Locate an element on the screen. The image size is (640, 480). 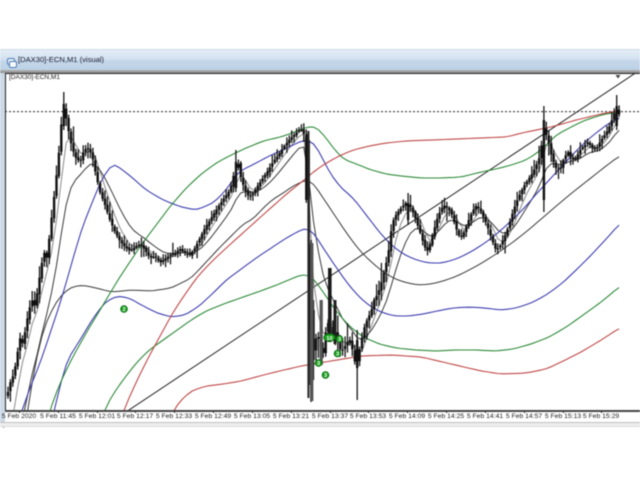
svg-text: 10 is located at coordinates (329, 339).